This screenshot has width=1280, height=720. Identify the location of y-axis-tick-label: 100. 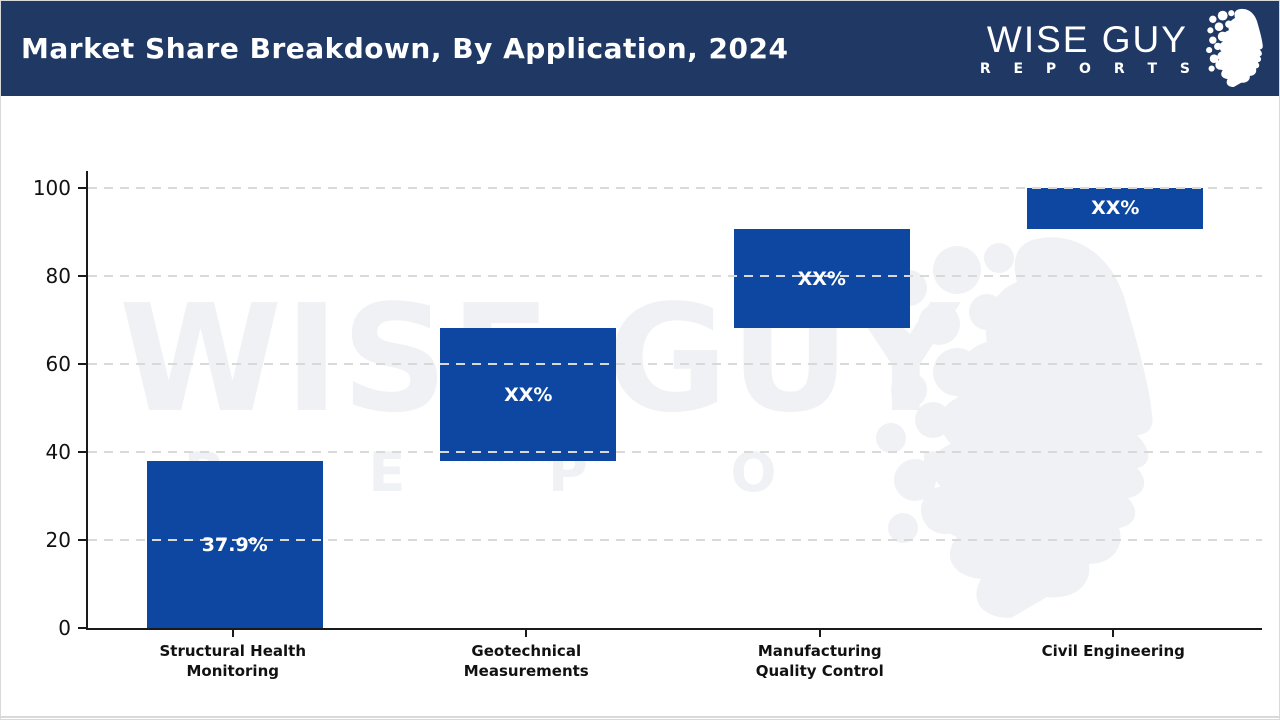
(51, 188).